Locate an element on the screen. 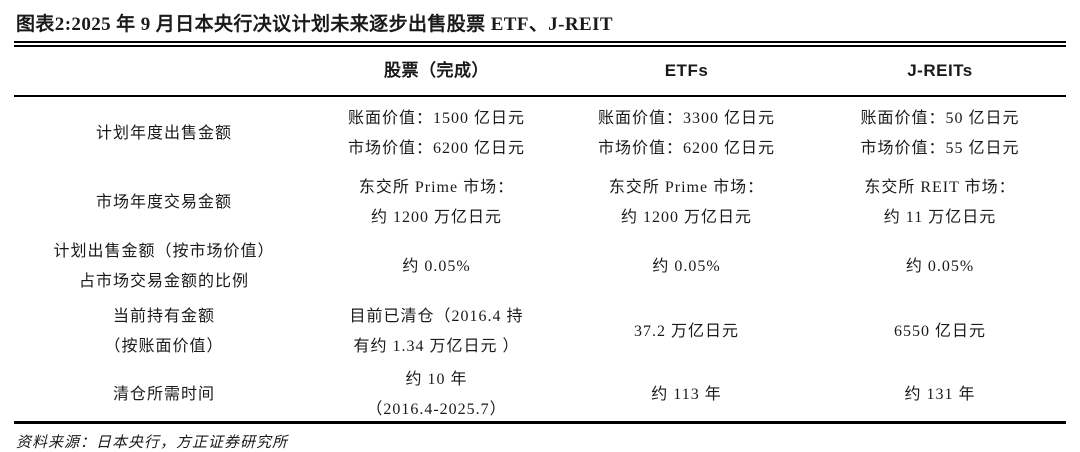 This screenshot has width=1080, height=452. cell-line: 6550 亿日元 is located at coordinates (939, 331).